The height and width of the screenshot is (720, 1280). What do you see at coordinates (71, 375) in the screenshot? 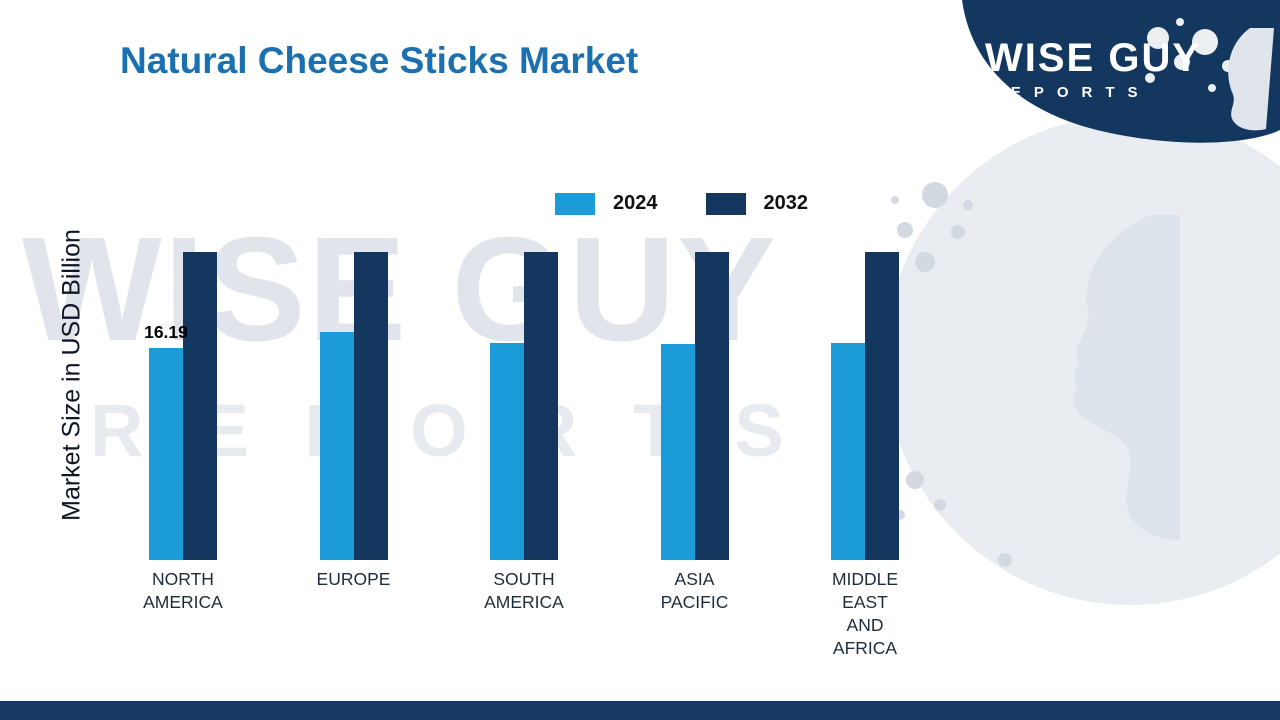
I see `y-axis-label: Market Size in USD Billion` at bounding box center [71, 375].